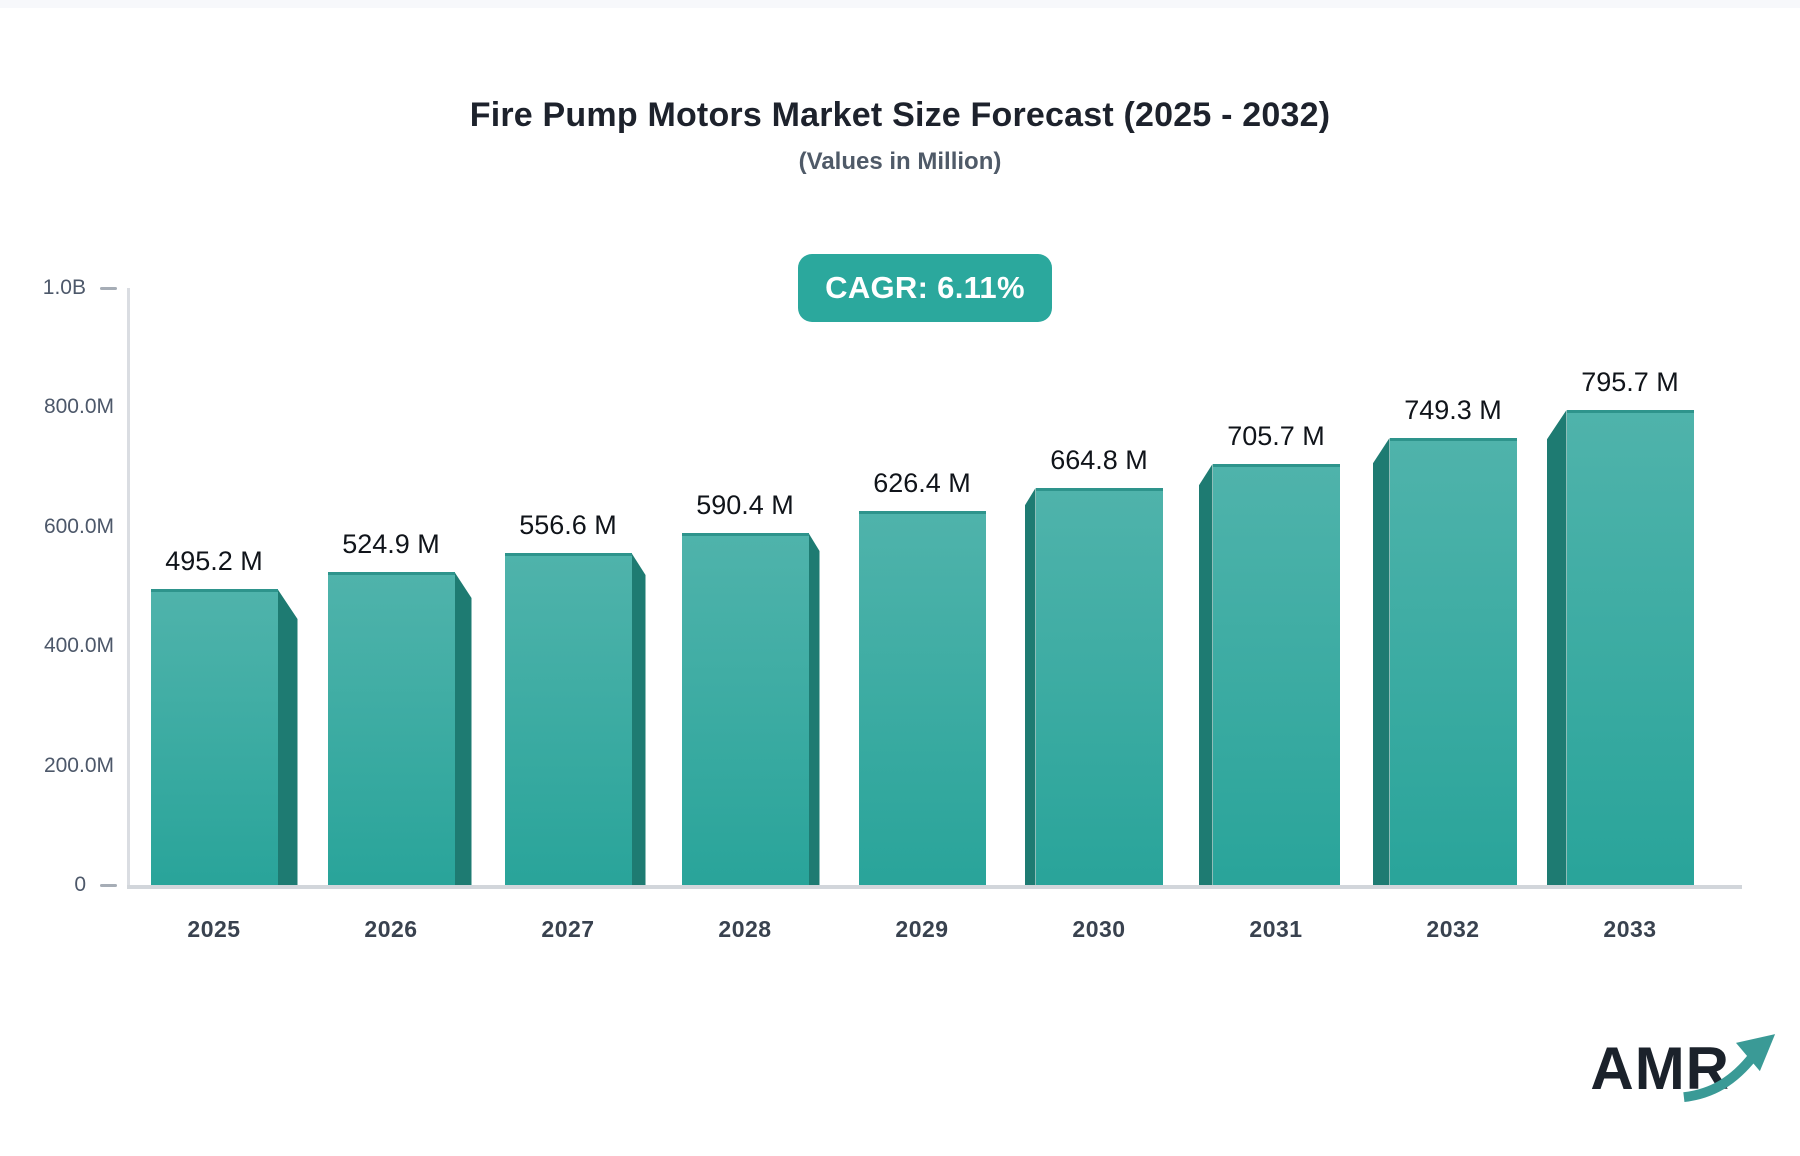 This screenshot has width=1800, height=1156. I want to click on bar-2032: 749.3 M 2032, so click(1444, 615).